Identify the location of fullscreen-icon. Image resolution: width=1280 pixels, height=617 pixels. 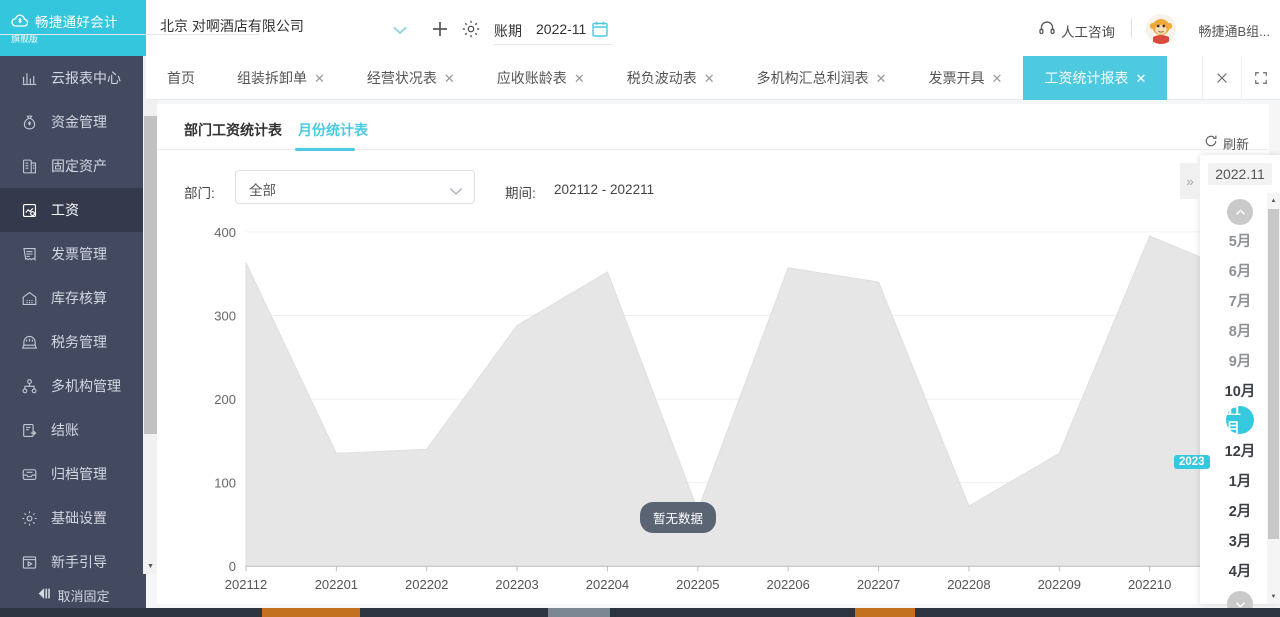
(1260, 78).